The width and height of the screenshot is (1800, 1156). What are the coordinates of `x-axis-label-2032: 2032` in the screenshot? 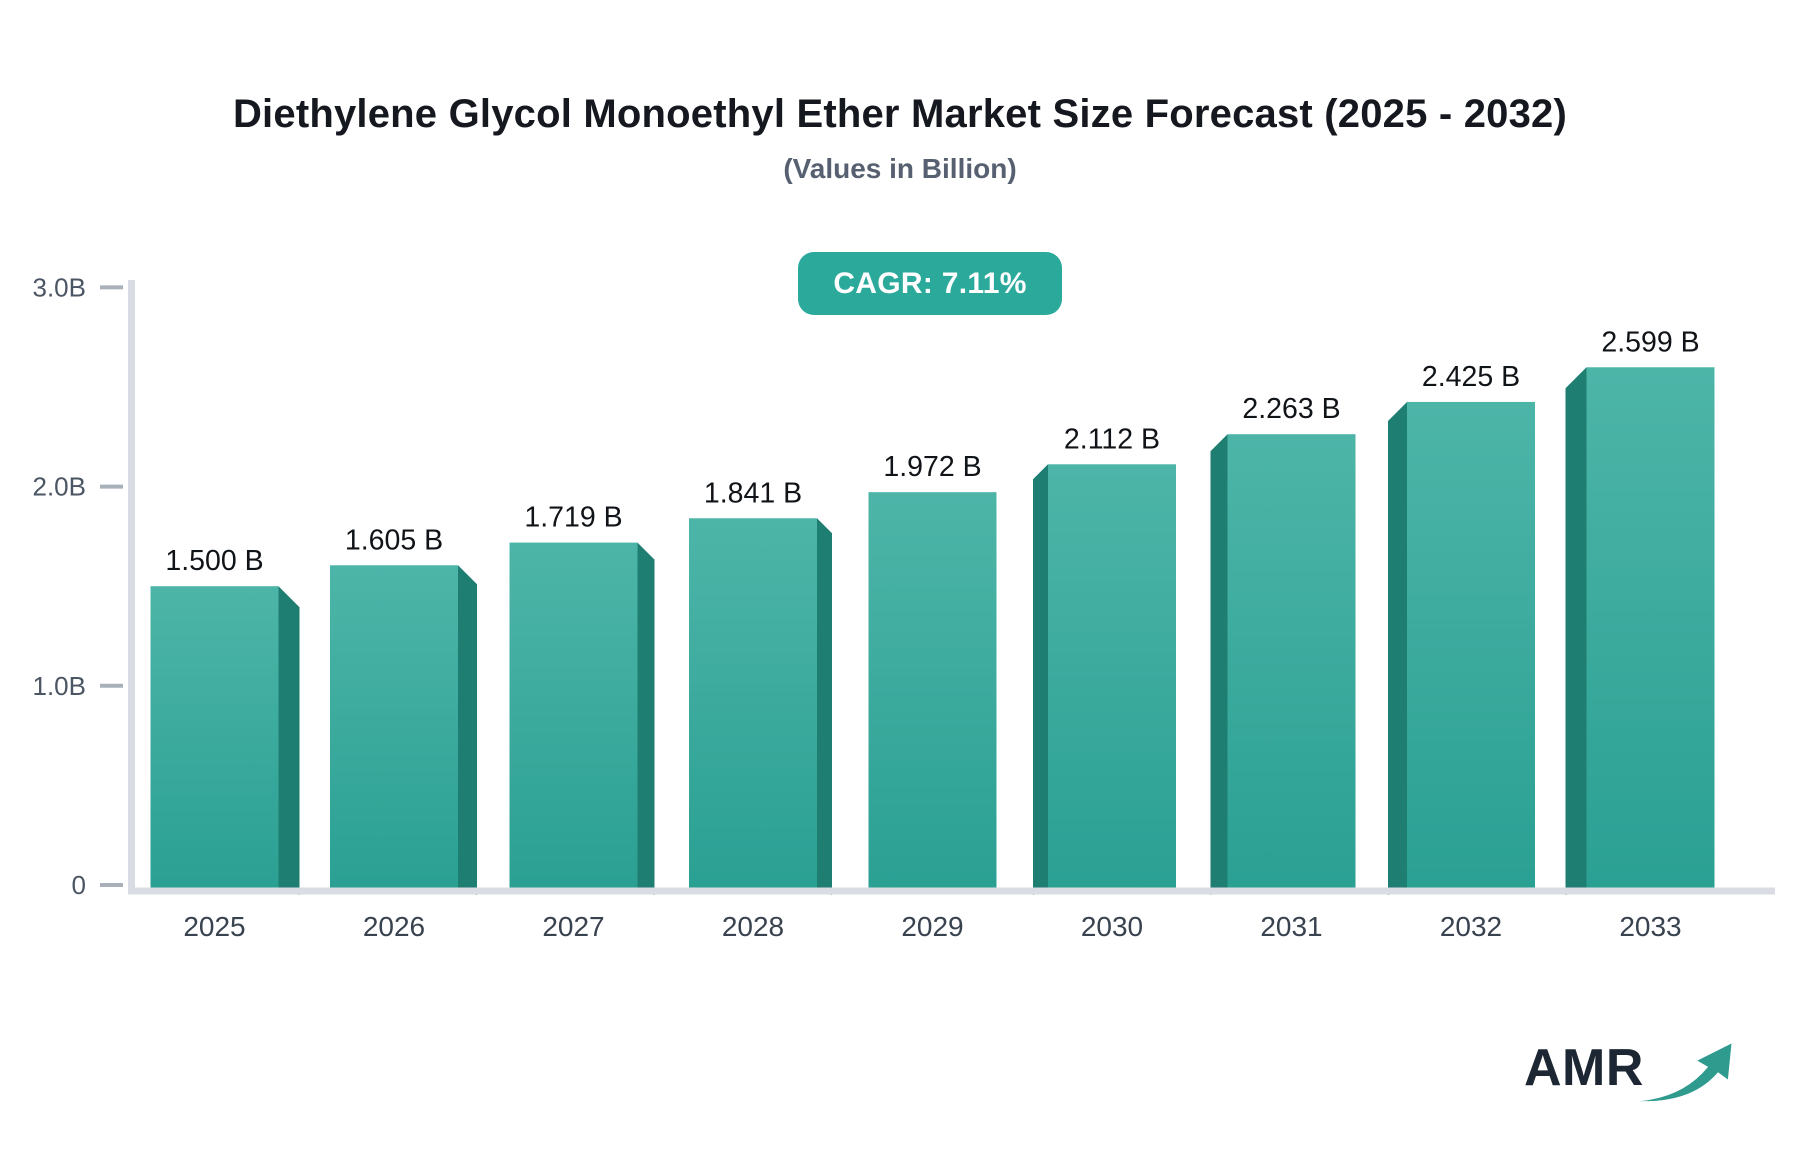 It's located at (1471, 926).